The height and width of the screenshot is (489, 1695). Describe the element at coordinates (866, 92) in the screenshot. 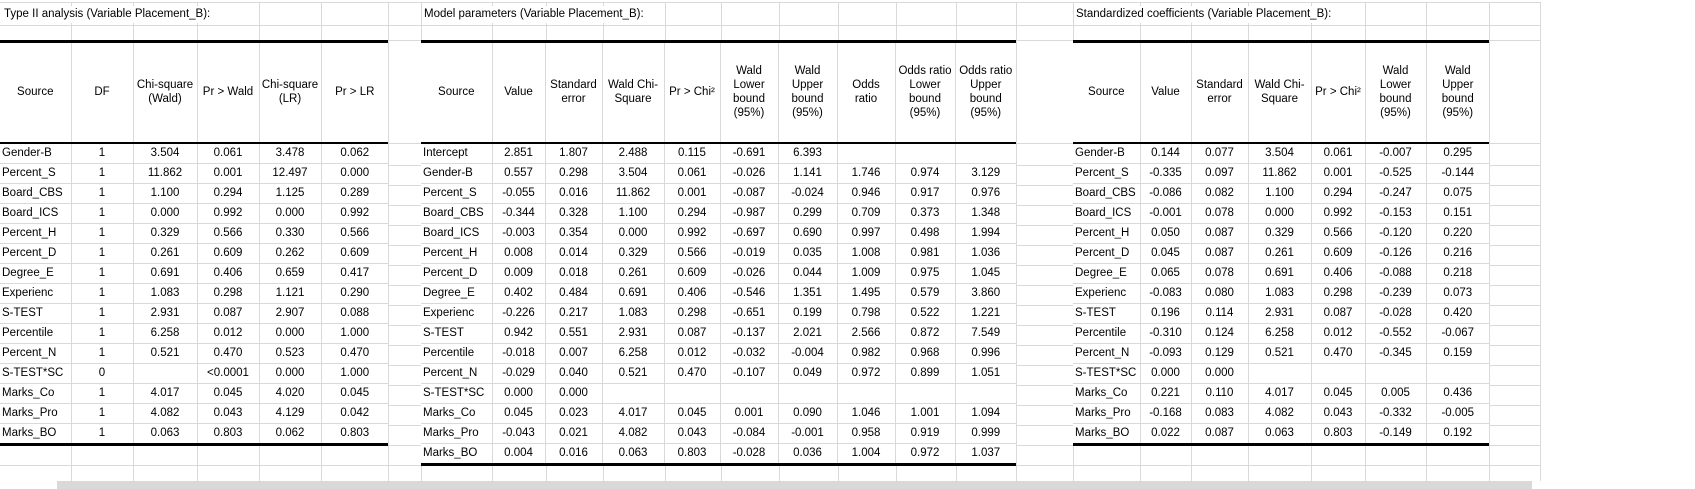

I see `column-header: Odds ratio` at that location.